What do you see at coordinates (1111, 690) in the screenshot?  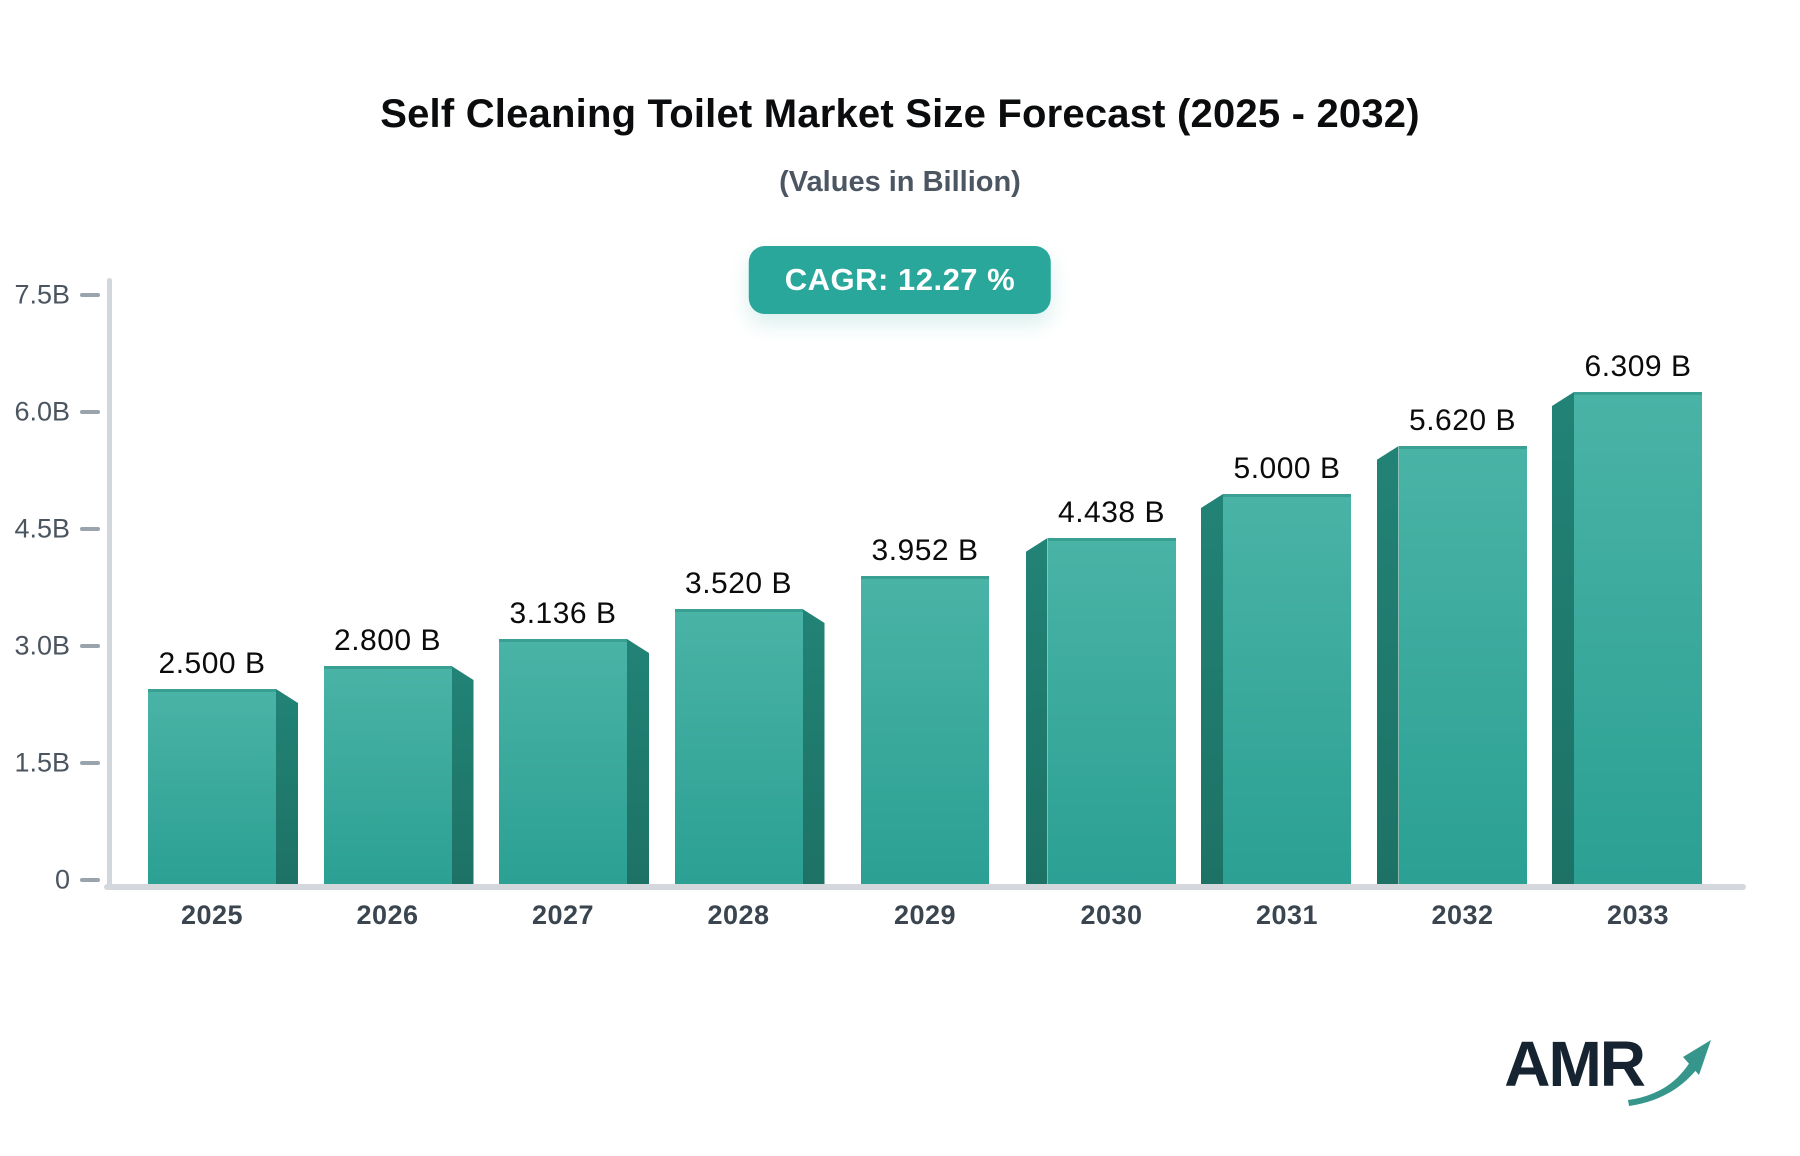 I see `bar-face-2030: 4.438 B` at bounding box center [1111, 690].